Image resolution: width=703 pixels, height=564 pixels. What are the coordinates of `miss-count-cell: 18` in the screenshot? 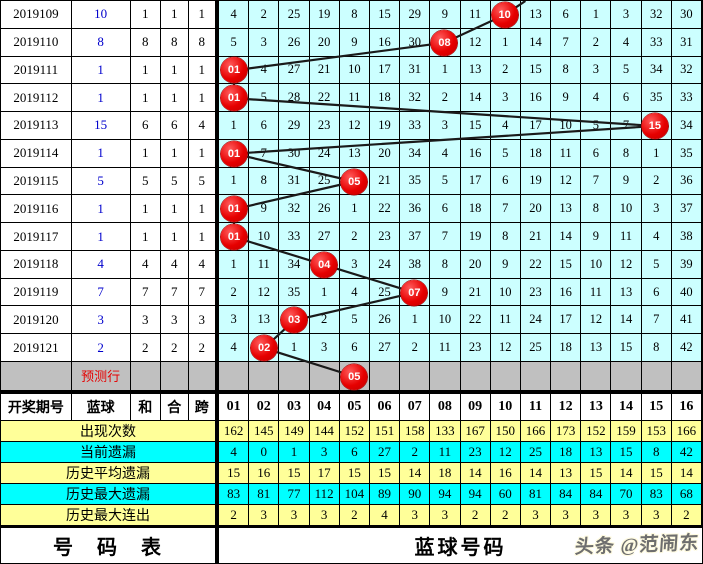 It's located at (536, 153).